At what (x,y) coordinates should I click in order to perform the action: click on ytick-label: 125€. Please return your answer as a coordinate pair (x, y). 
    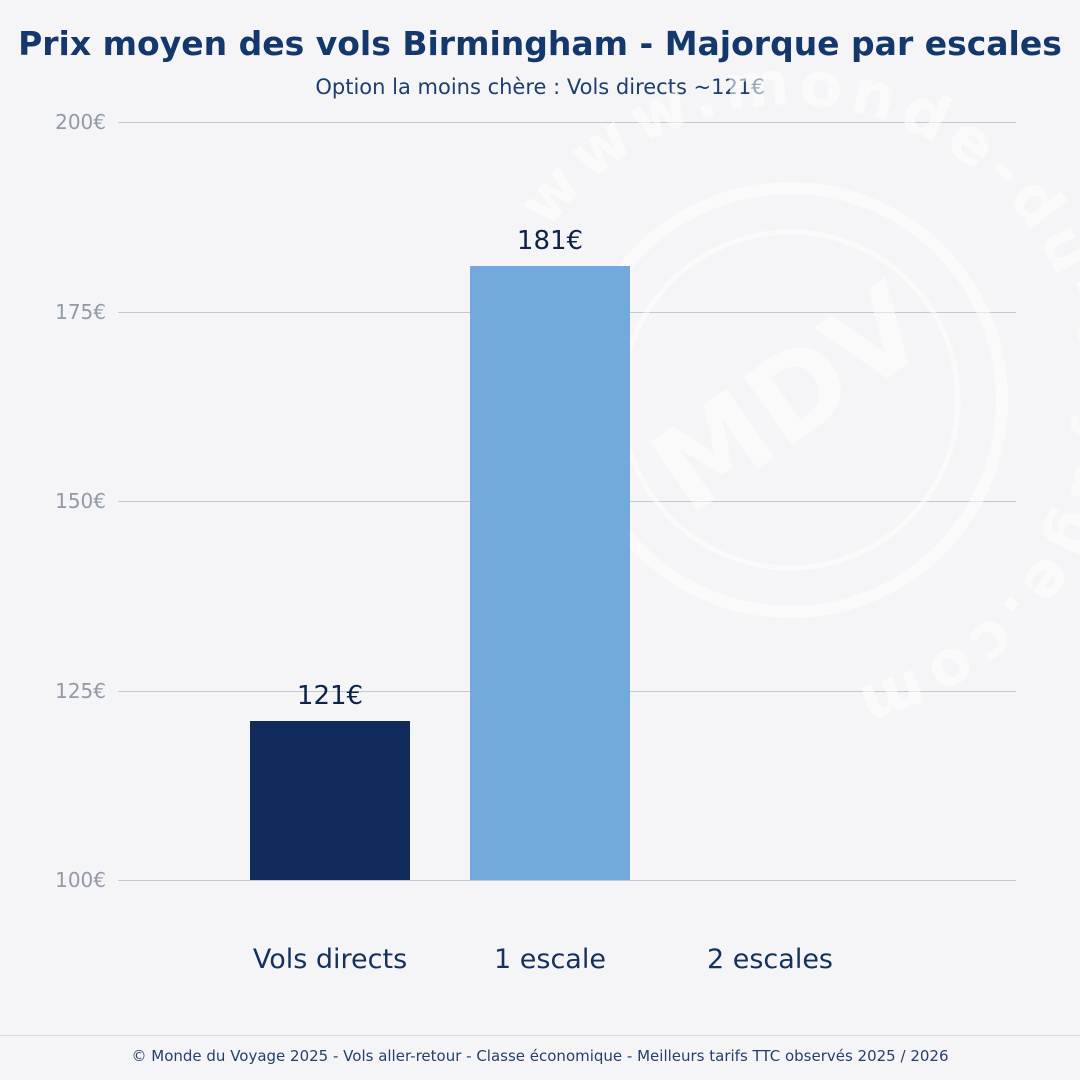
    Looking at the image, I should click on (80, 690).